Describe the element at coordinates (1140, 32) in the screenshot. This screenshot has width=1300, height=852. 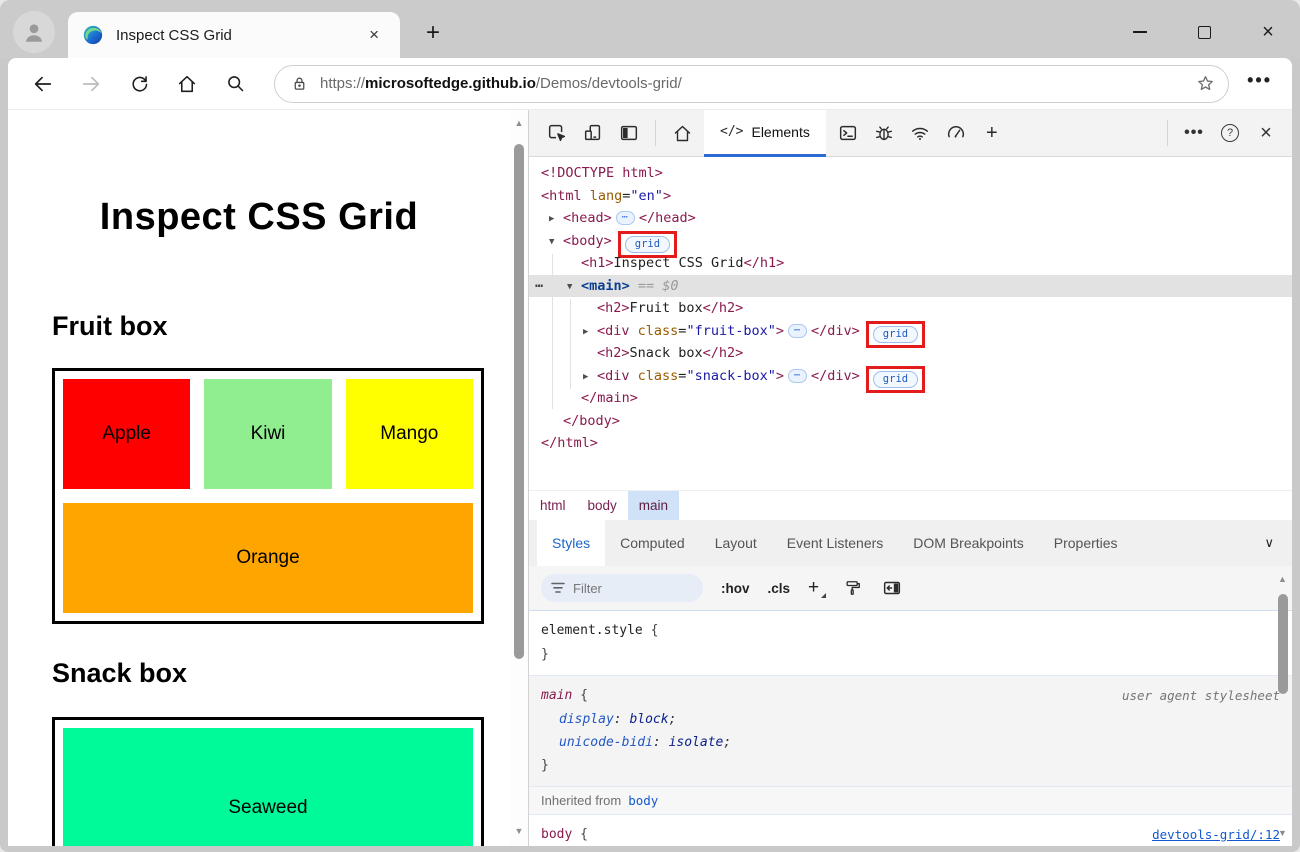
I see `minimize-button` at that location.